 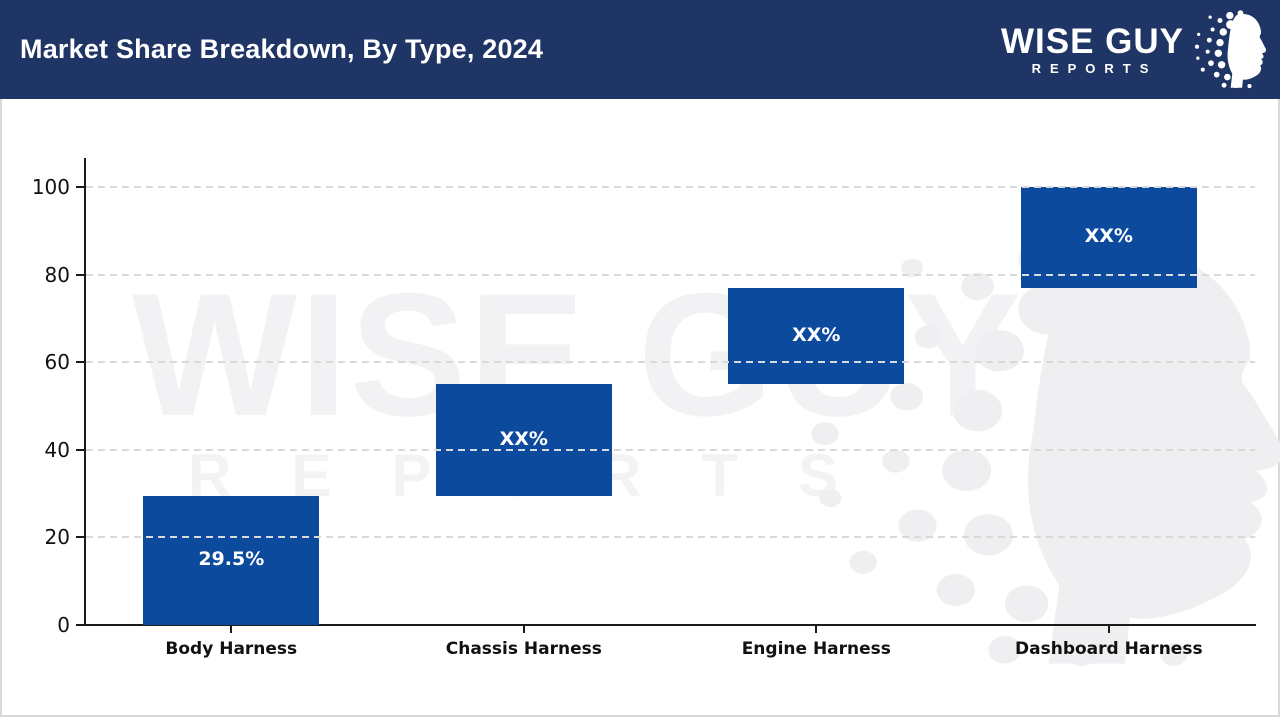 I want to click on y-tick-label-60: 60, so click(x=57, y=362).